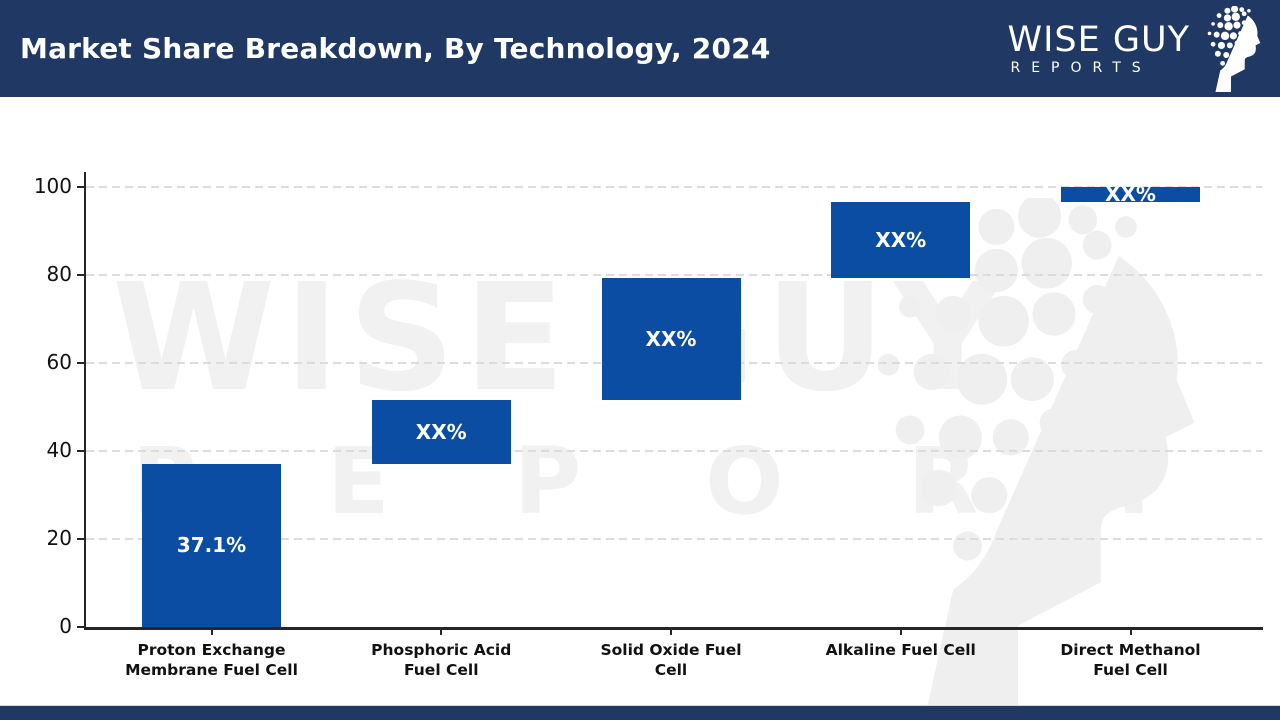 The image size is (1280, 720). What do you see at coordinates (52, 186) in the screenshot?
I see `y-tick-label: 100` at bounding box center [52, 186].